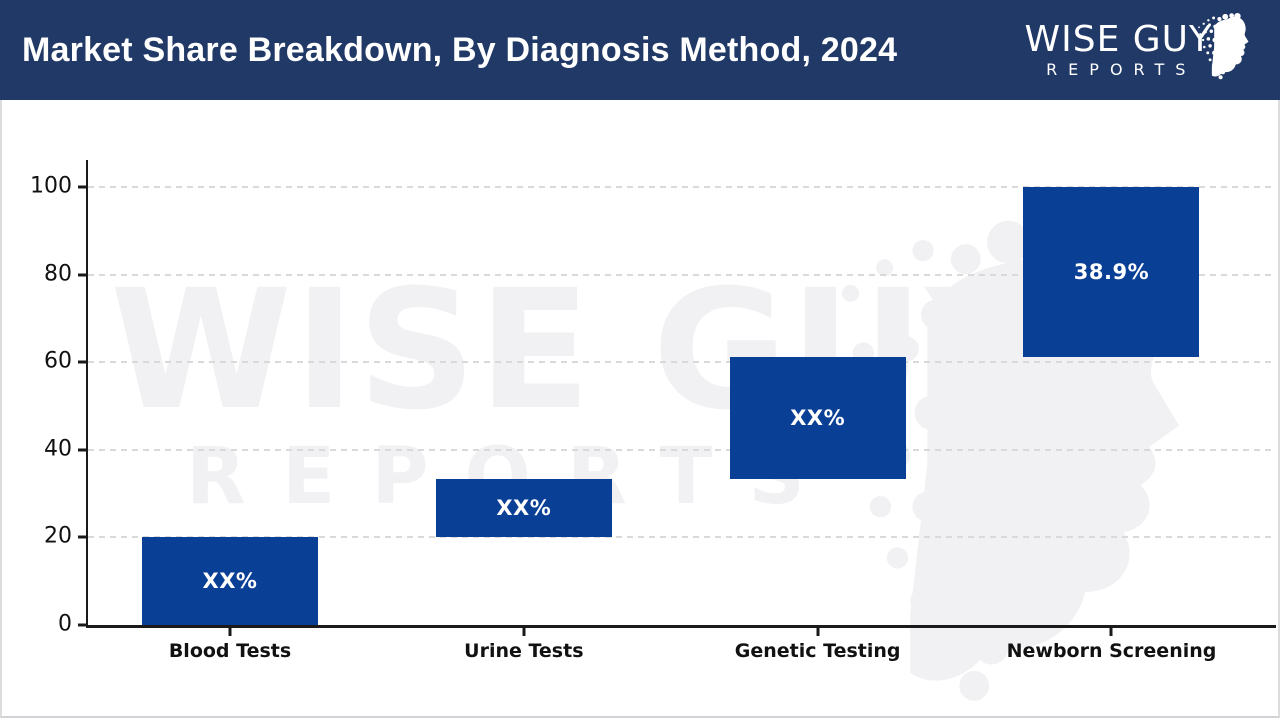 This screenshot has height=720, width=1280. What do you see at coordinates (524, 651) in the screenshot?
I see `x-label-urine-tests: Urine Tests` at bounding box center [524, 651].